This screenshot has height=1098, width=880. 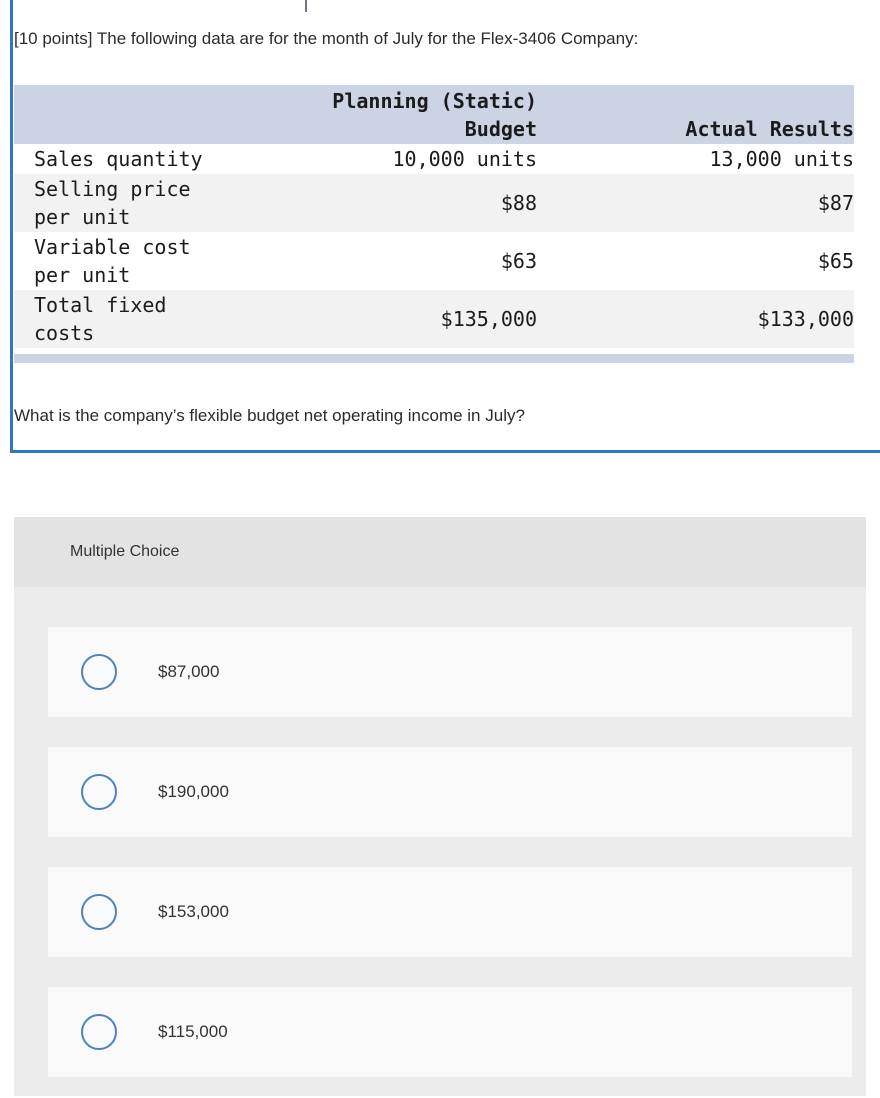 What do you see at coordinates (434, 319) in the screenshot?
I see `table-row: Total fixed costs $135,000 $133,000` at bounding box center [434, 319].